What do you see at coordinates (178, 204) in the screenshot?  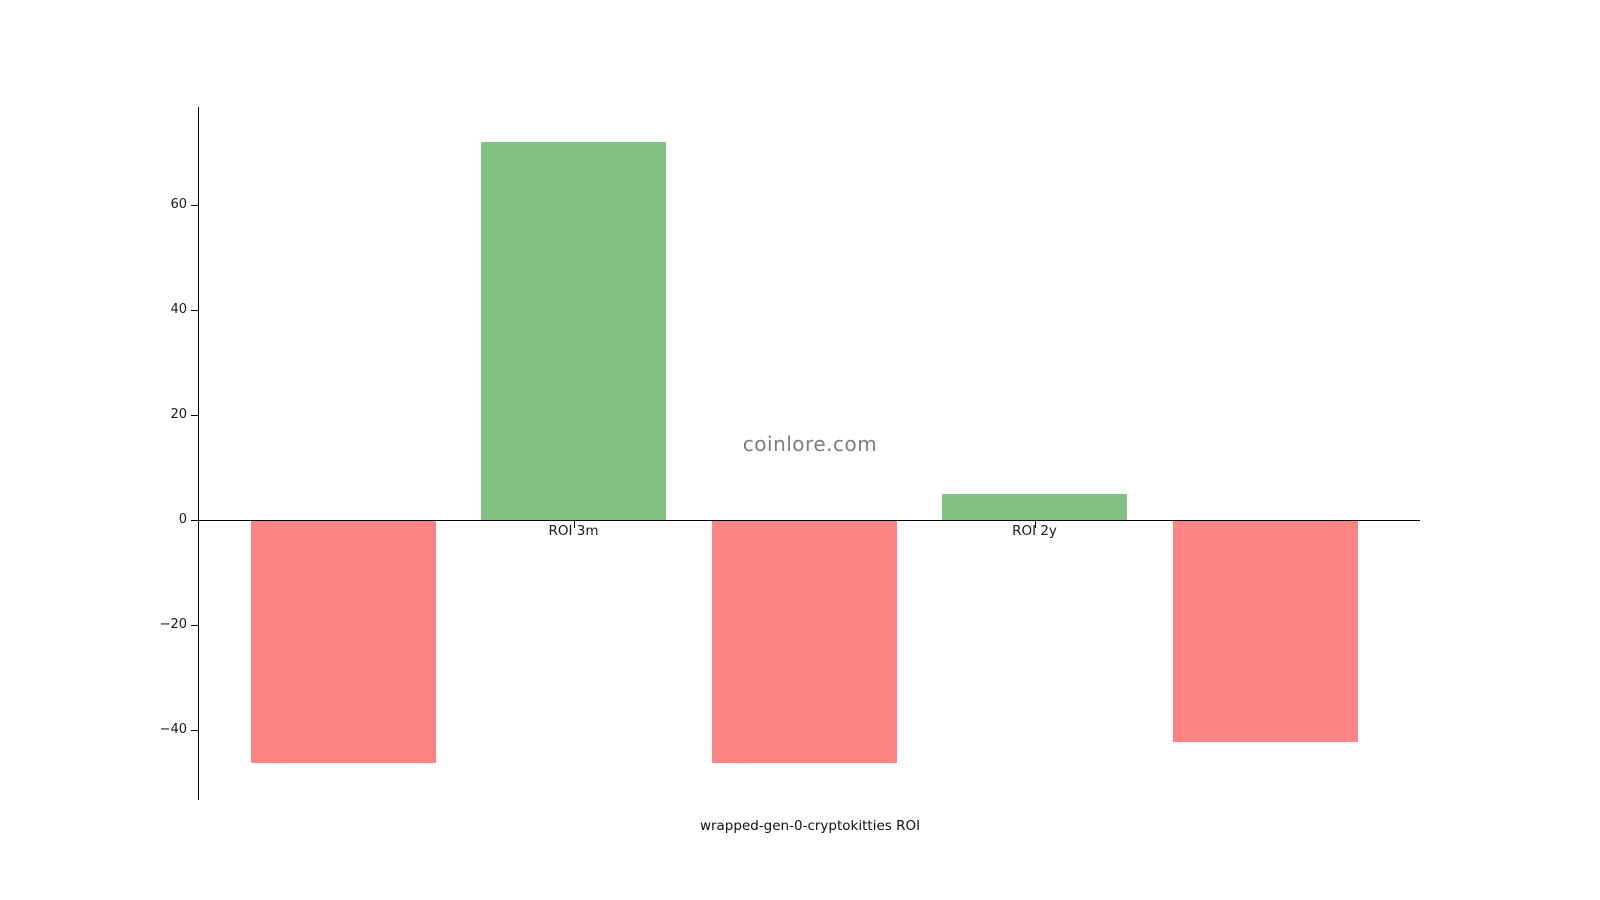 I see `y-tick-label: 60` at bounding box center [178, 204].